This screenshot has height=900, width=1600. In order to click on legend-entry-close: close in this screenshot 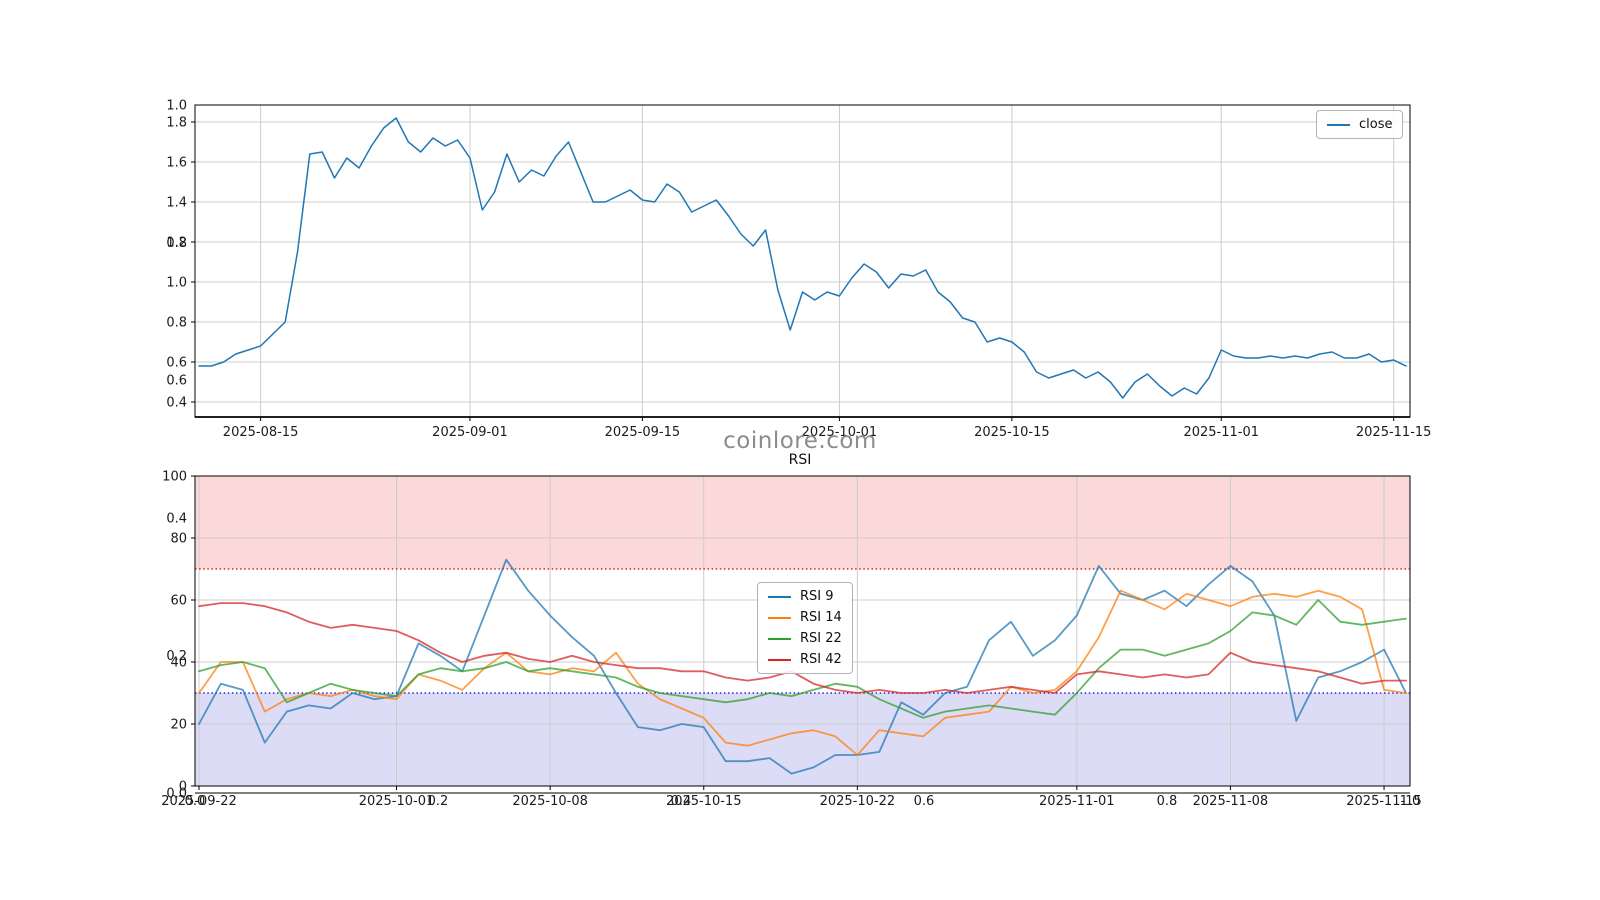, I will do `click(1359, 124)`.